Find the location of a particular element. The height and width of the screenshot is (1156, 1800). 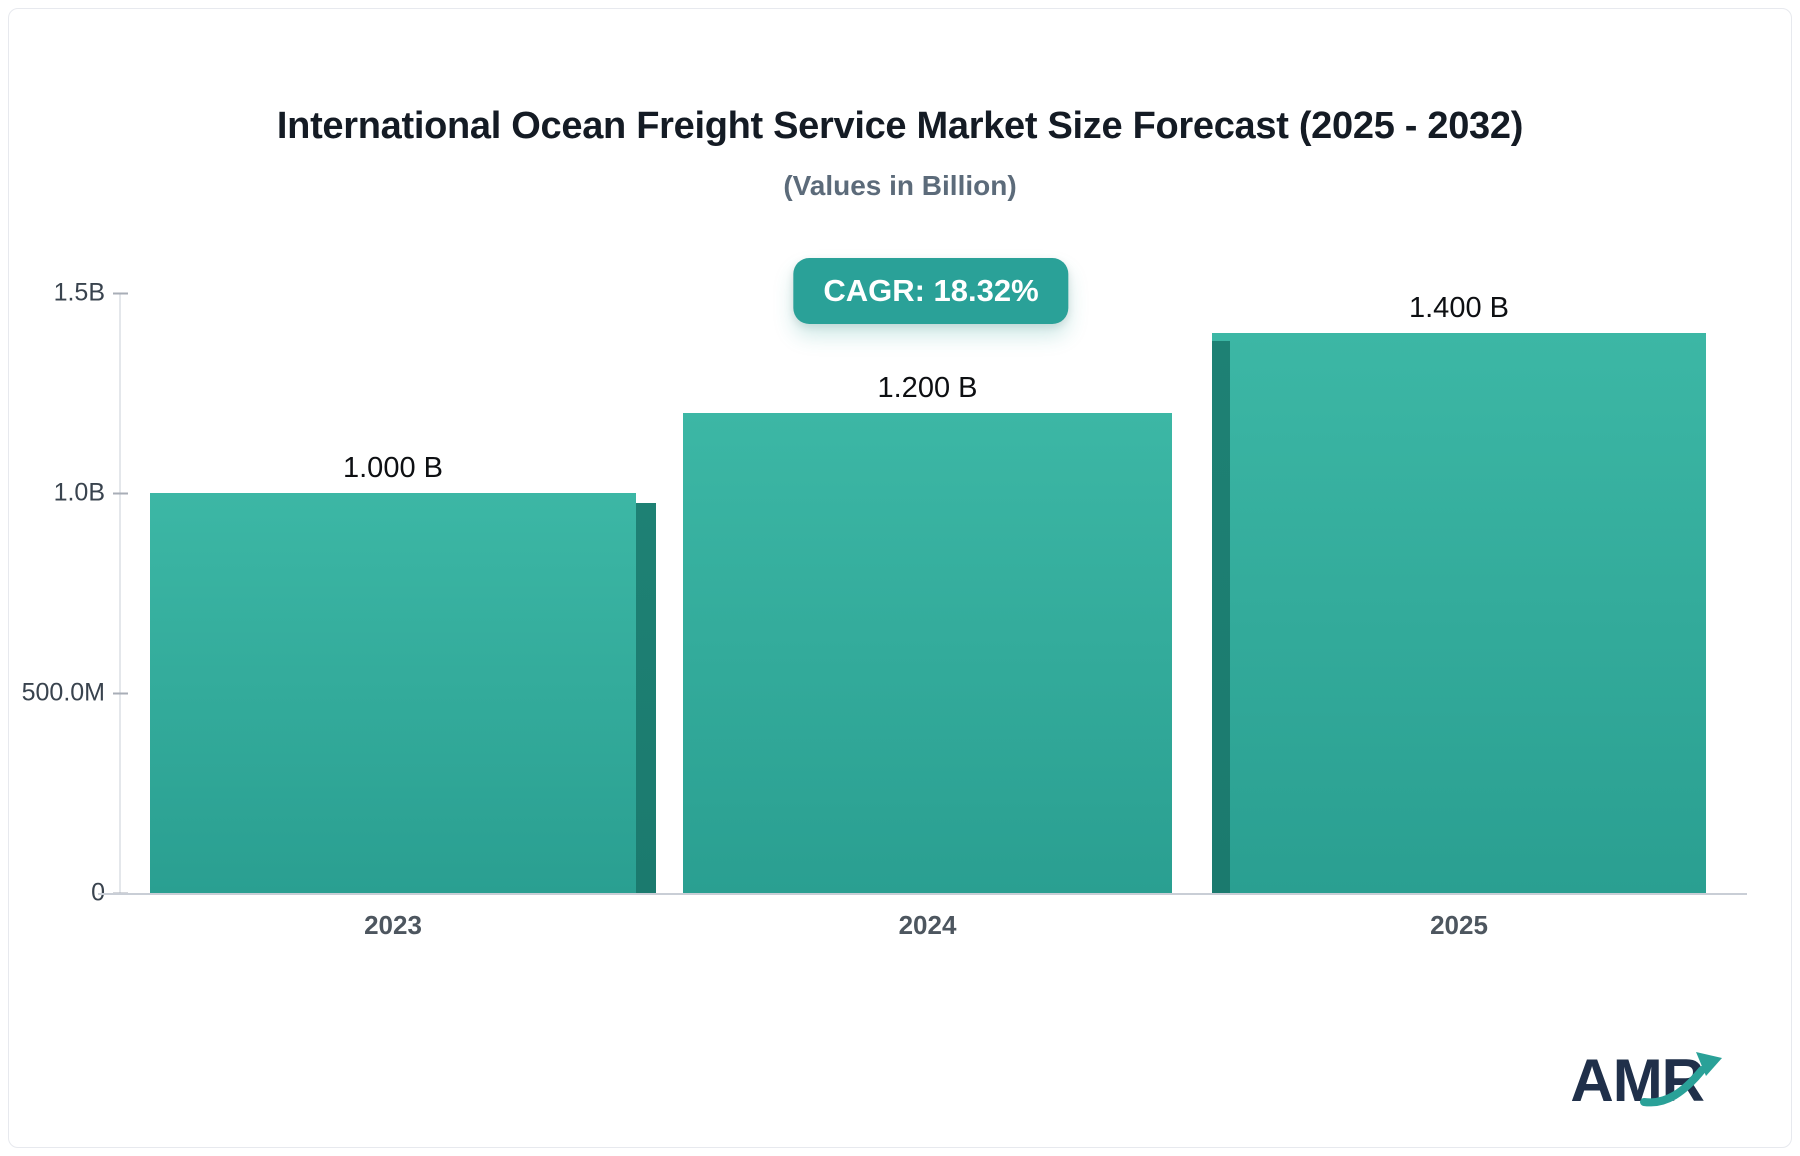

y-tick-1-0b: 1.0B is located at coordinates (64, 493).